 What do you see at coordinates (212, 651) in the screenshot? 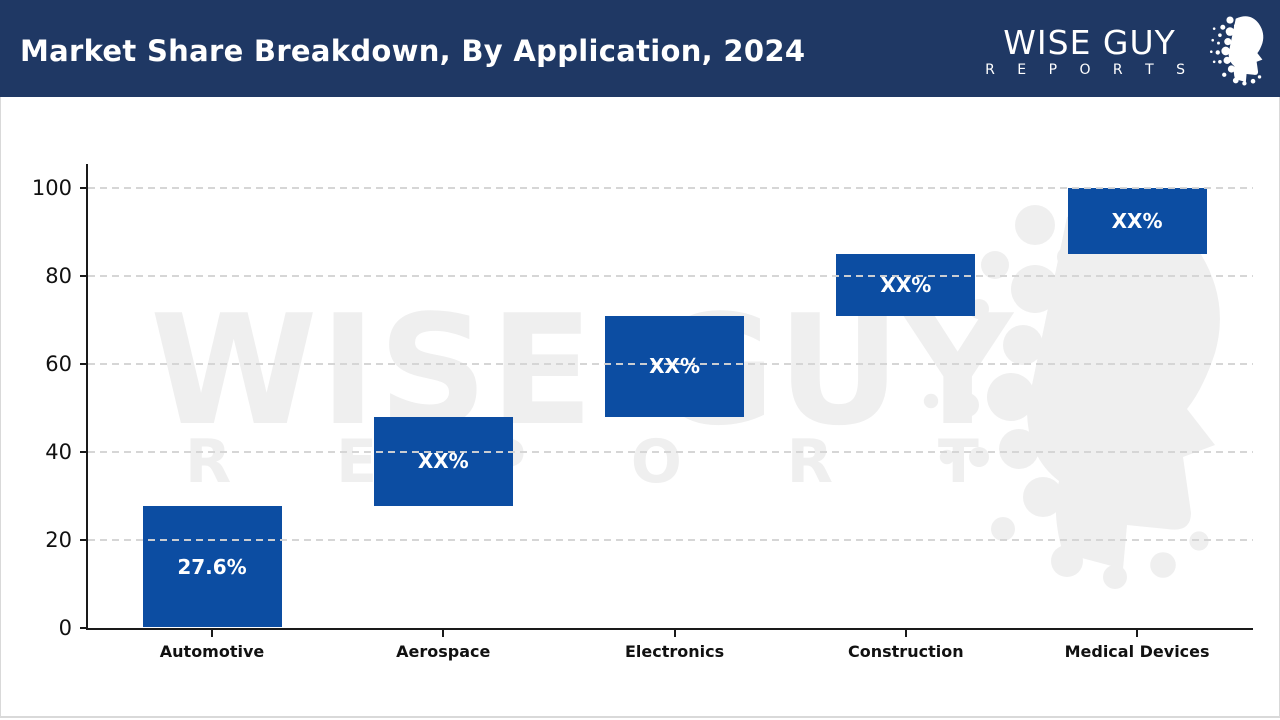
I see `x-axis-label-automotive: Automotive` at bounding box center [212, 651].